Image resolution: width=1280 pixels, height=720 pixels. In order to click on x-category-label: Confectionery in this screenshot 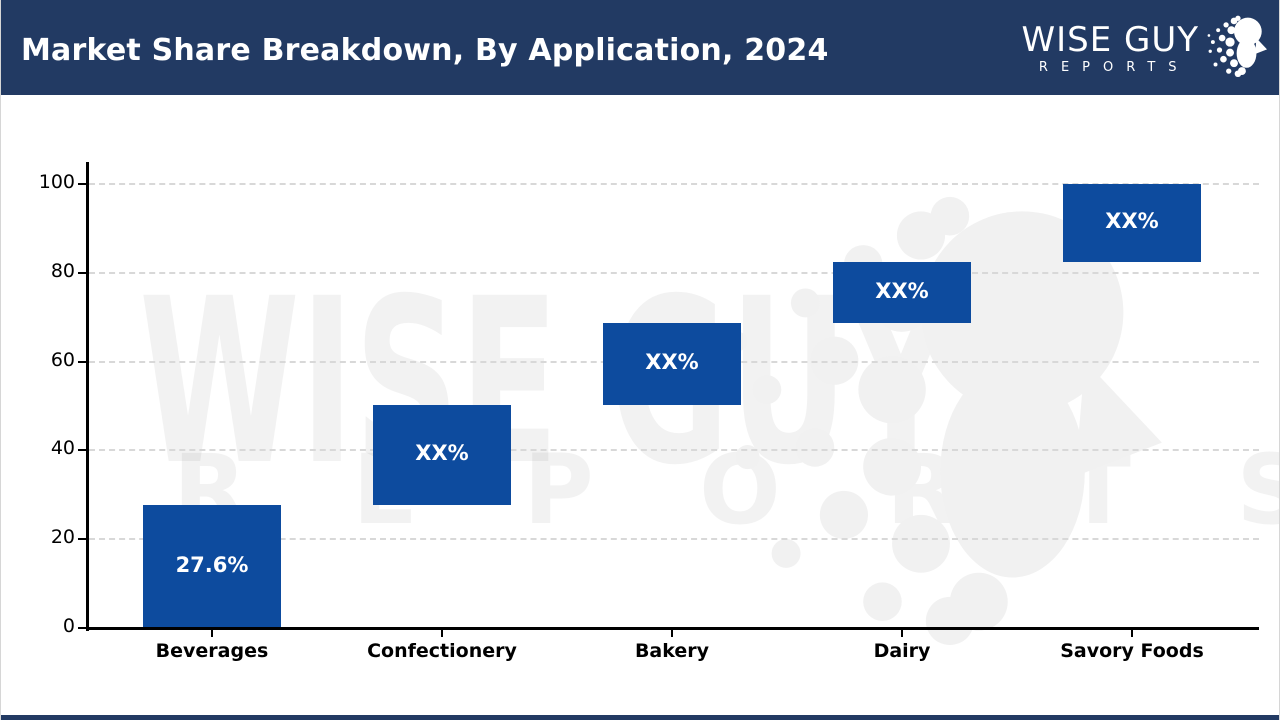, I will do `click(442, 651)`.